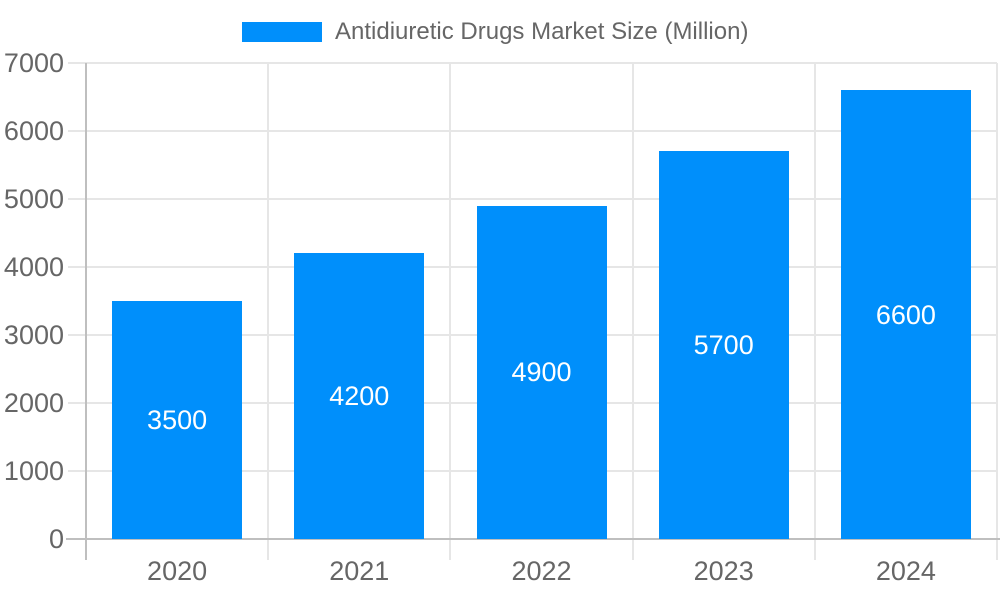 Image resolution: width=1000 pixels, height=600 pixels. Describe the element at coordinates (359, 571) in the screenshot. I see `x-tick-label: 2021` at that location.